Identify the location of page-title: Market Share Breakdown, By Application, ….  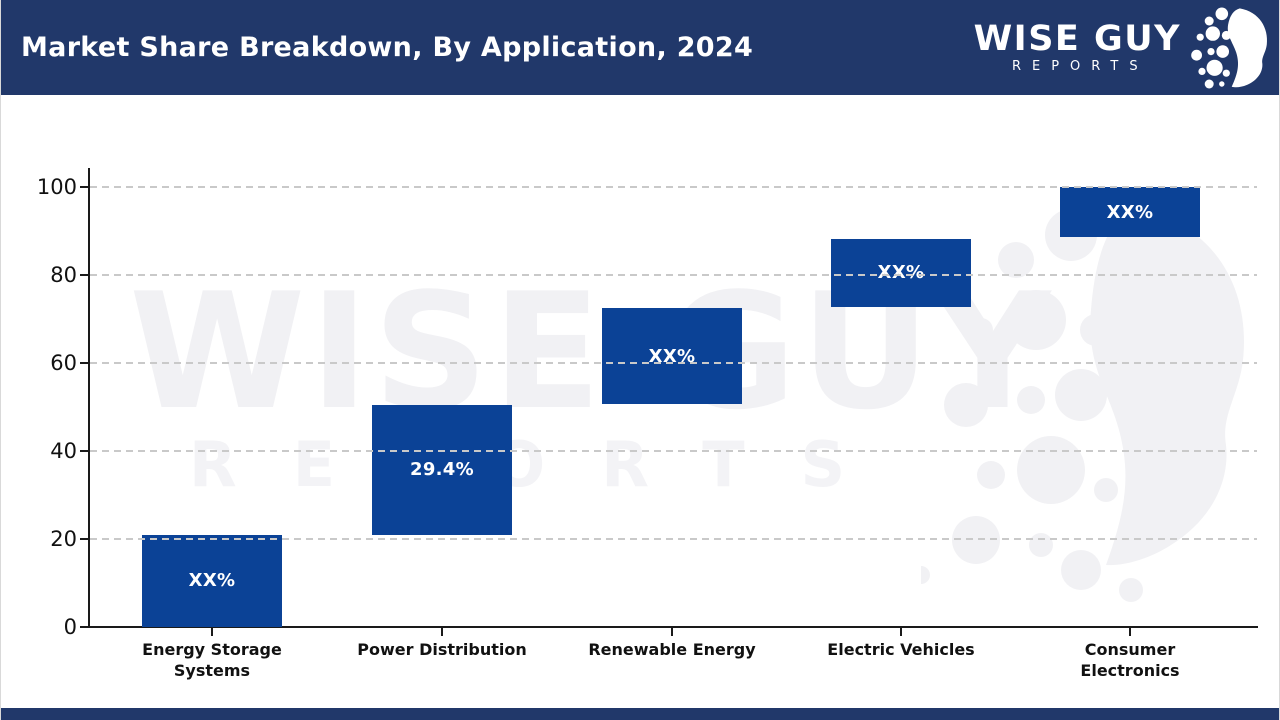
(387, 47).